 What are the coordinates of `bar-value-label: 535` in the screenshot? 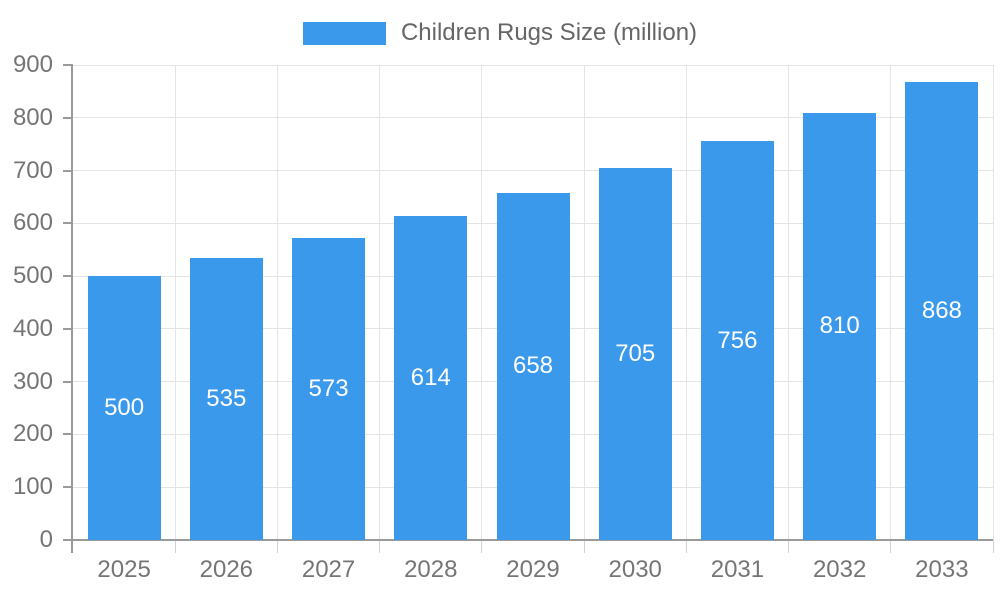 It's located at (226, 398).